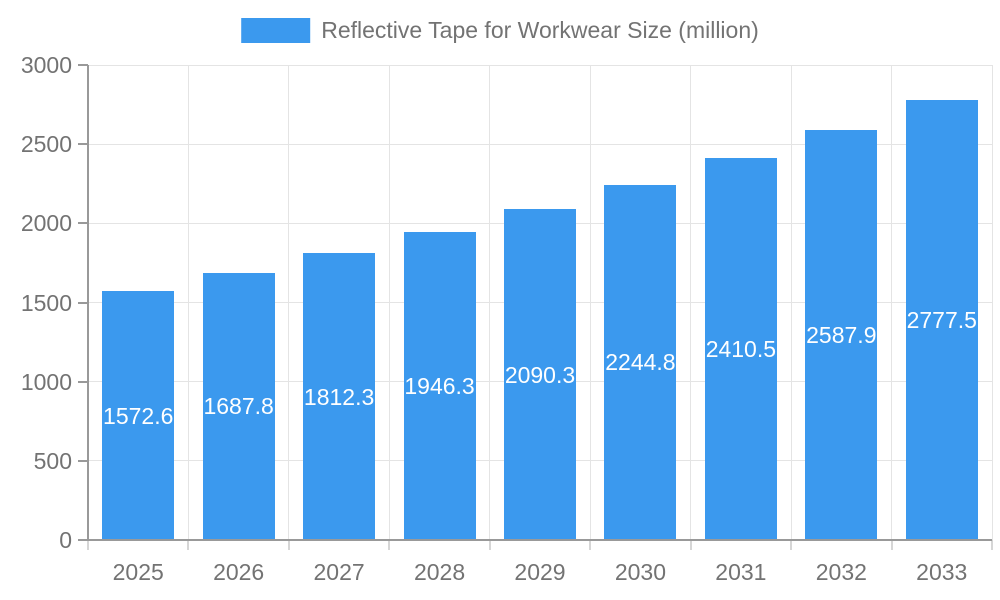 This screenshot has height=600, width=1000. I want to click on x-axis-tick-label: 2033, so click(942, 572).